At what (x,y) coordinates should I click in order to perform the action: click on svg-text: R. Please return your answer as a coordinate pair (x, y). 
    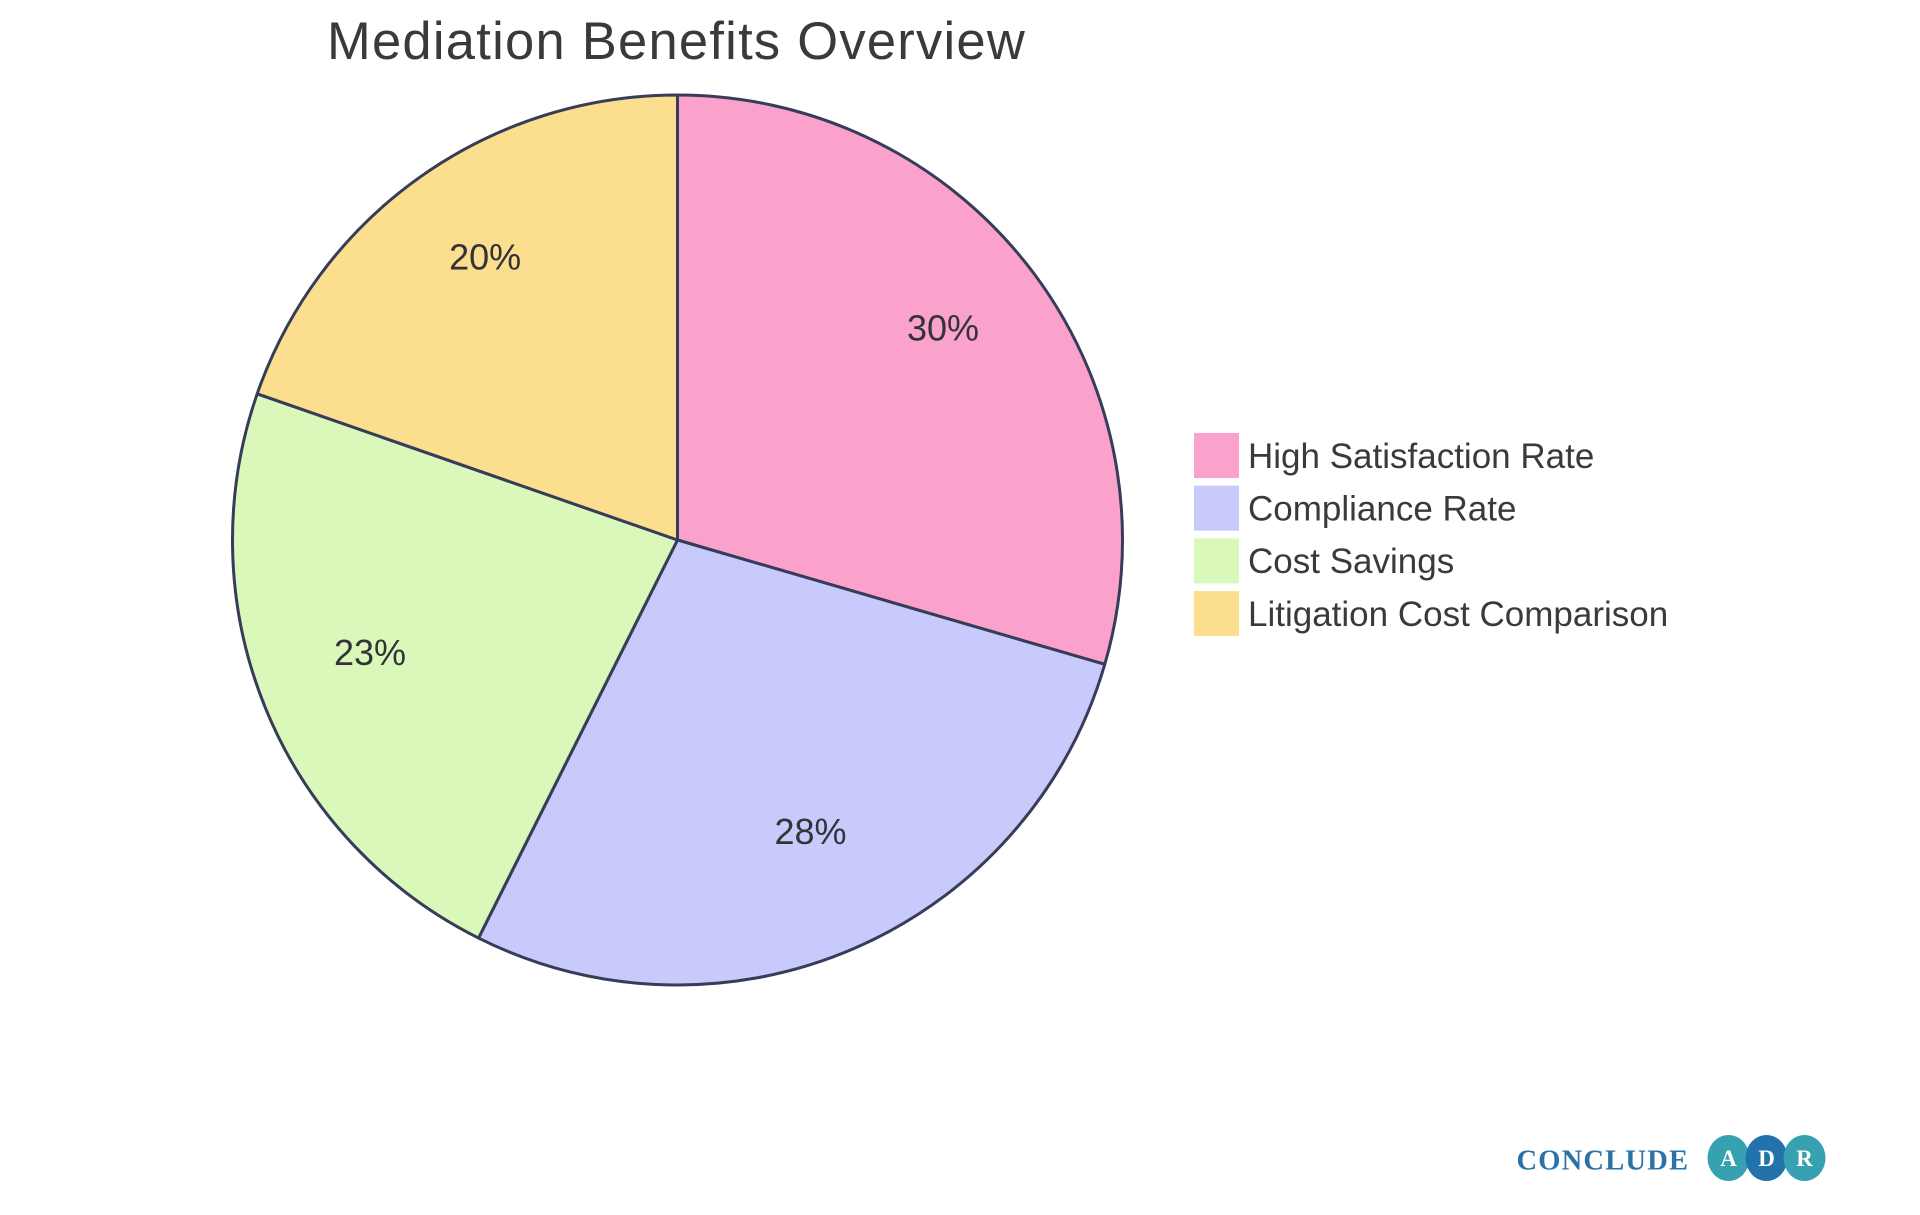
    Looking at the image, I should click on (1804, 1158).